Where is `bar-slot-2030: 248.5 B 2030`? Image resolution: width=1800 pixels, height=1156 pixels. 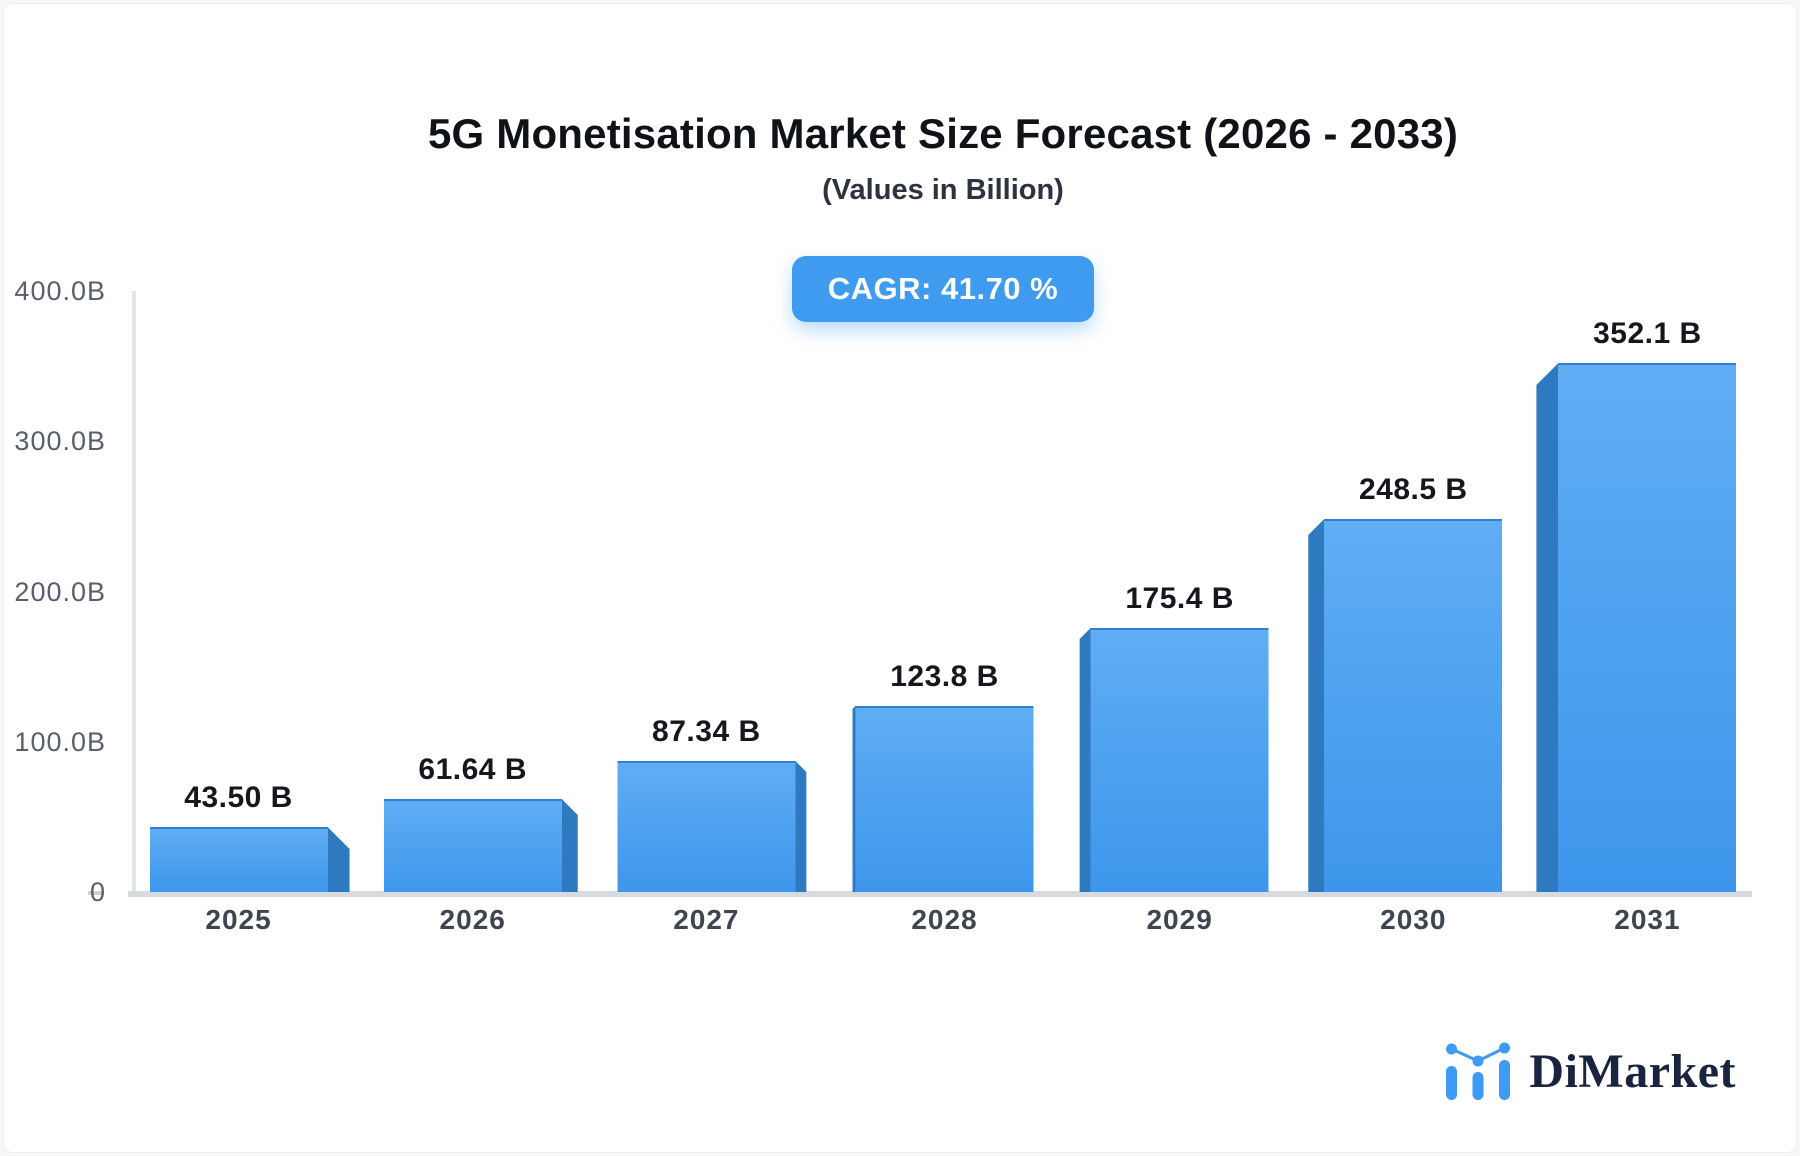 bar-slot-2030: 248.5 B 2030 is located at coordinates (1405, 613).